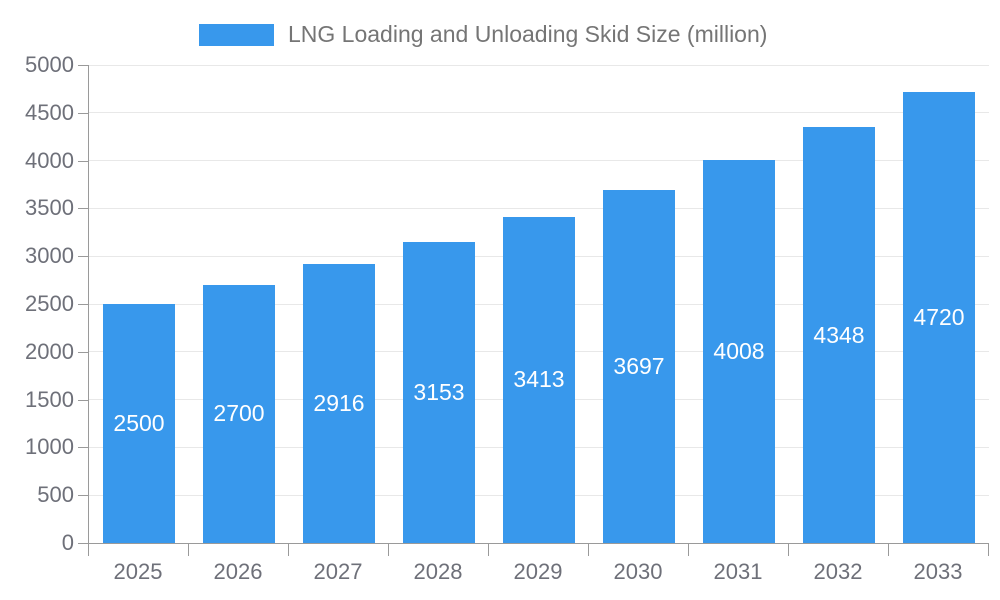 This screenshot has width=1000, height=600. I want to click on y-axis-label-2000: 2000, so click(49, 351).